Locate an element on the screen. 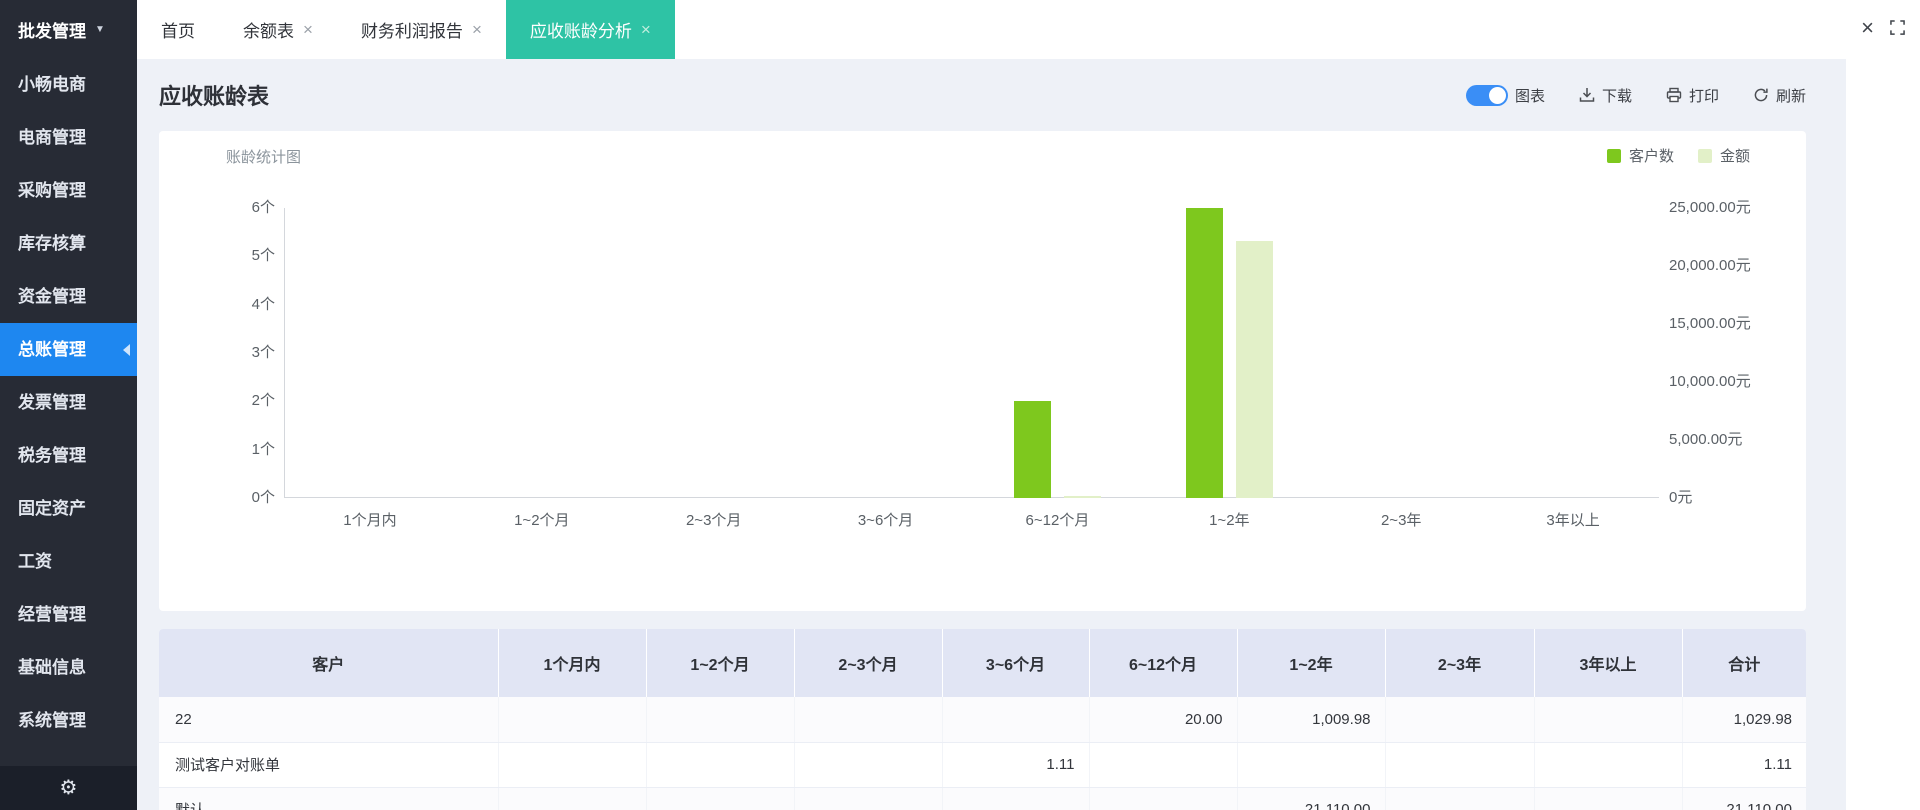 Image resolution: width=1920 pixels, height=810 pixels. sidebar-item-label: 工资 is located at coordinates (35, 561).